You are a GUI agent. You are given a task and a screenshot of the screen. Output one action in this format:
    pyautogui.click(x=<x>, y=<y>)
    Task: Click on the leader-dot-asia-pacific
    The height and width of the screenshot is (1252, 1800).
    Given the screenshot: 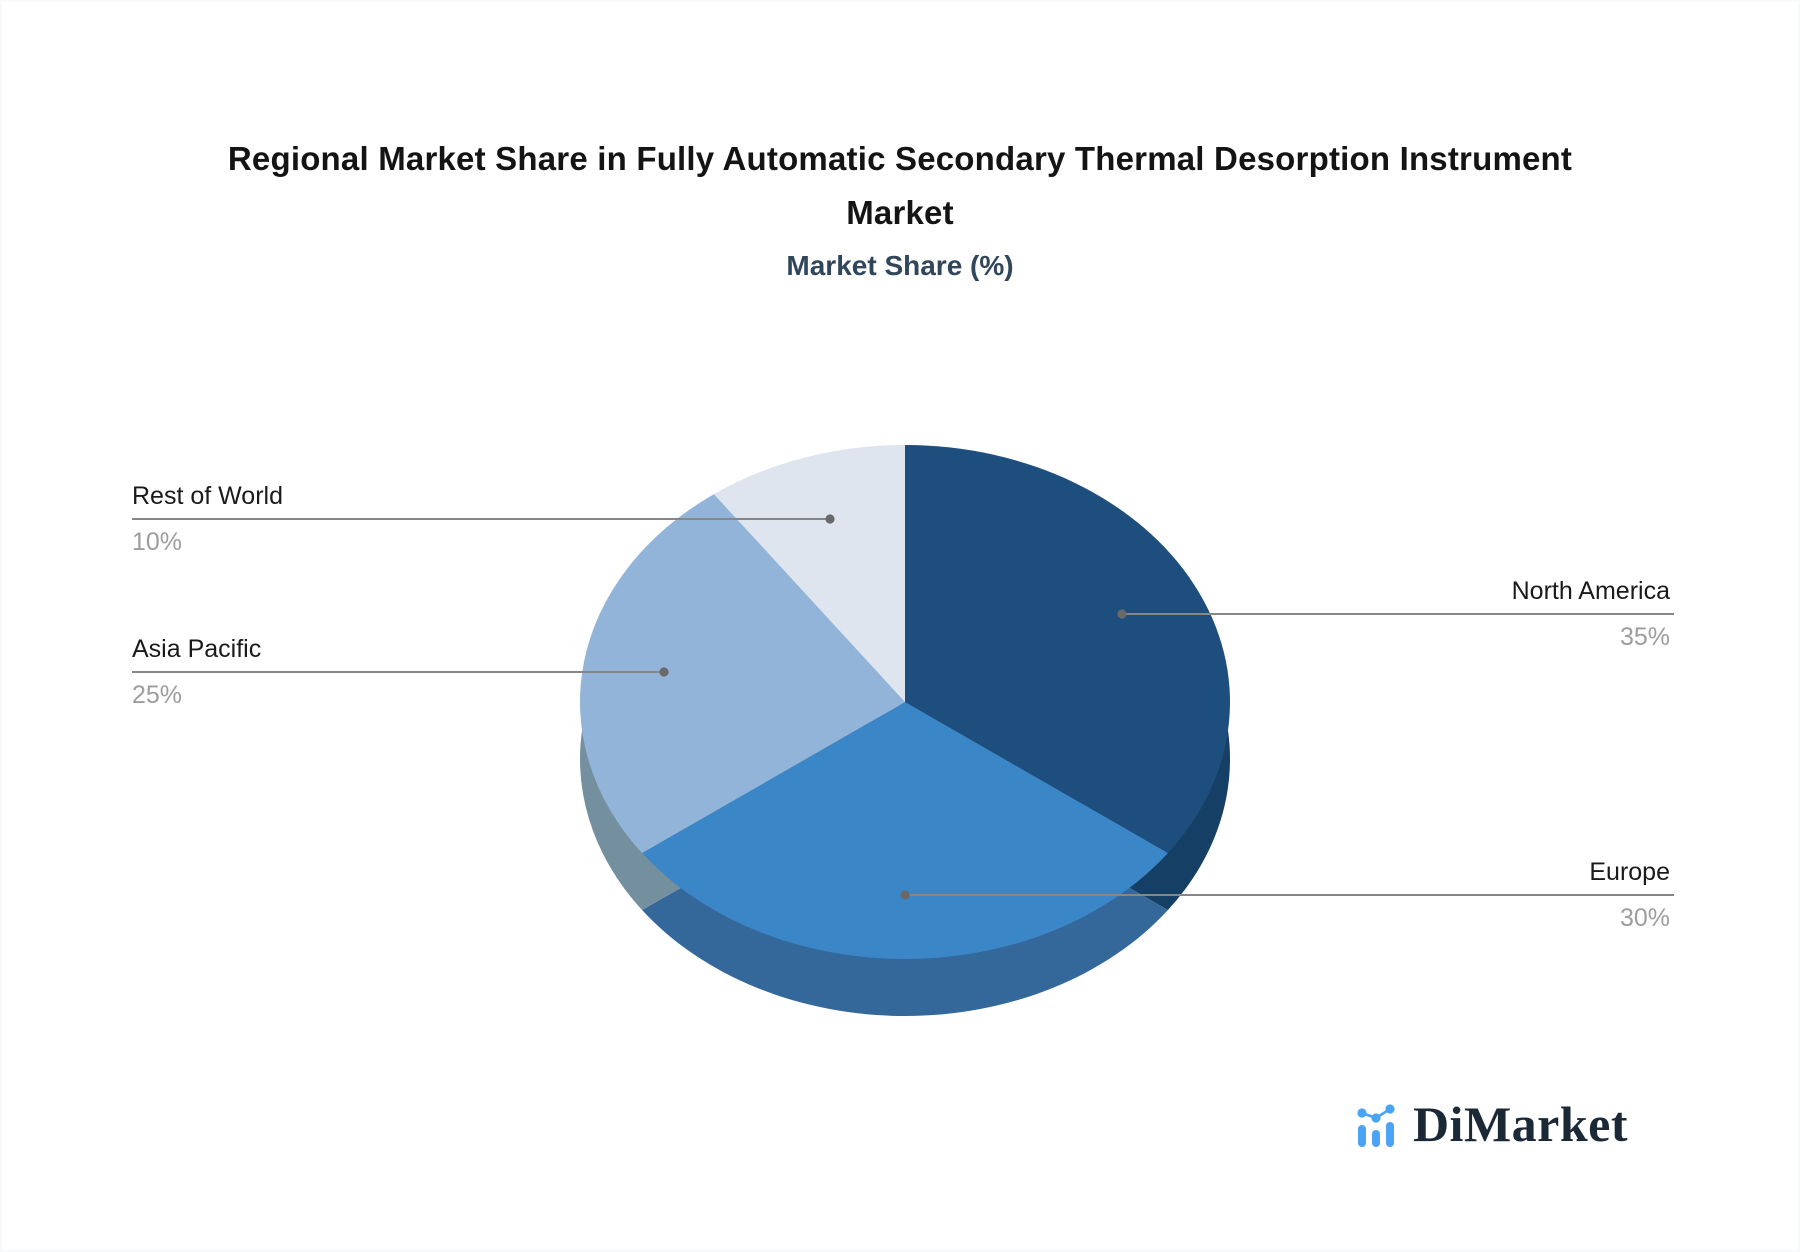 What is the action you would take?
    pyautogui.click(x=664, y=672)
    